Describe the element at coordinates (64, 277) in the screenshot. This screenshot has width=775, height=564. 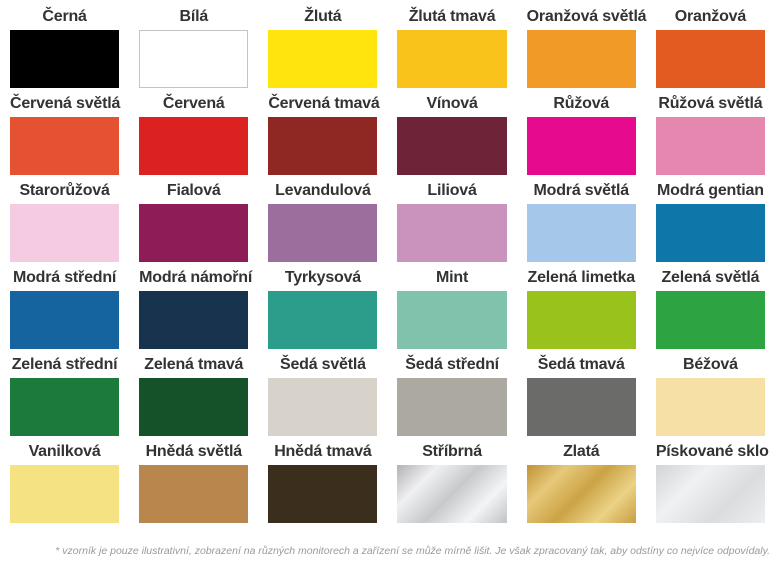
I see `swatch-label: Modrá střední` at that location.